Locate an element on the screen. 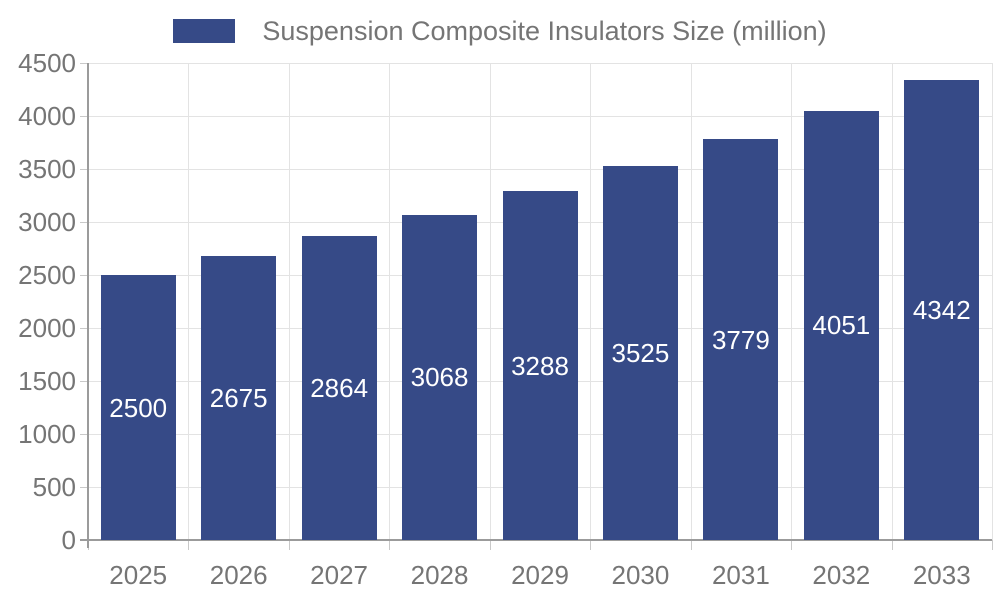  y-tick-label: 3500 is located at coordinates (47, 169).